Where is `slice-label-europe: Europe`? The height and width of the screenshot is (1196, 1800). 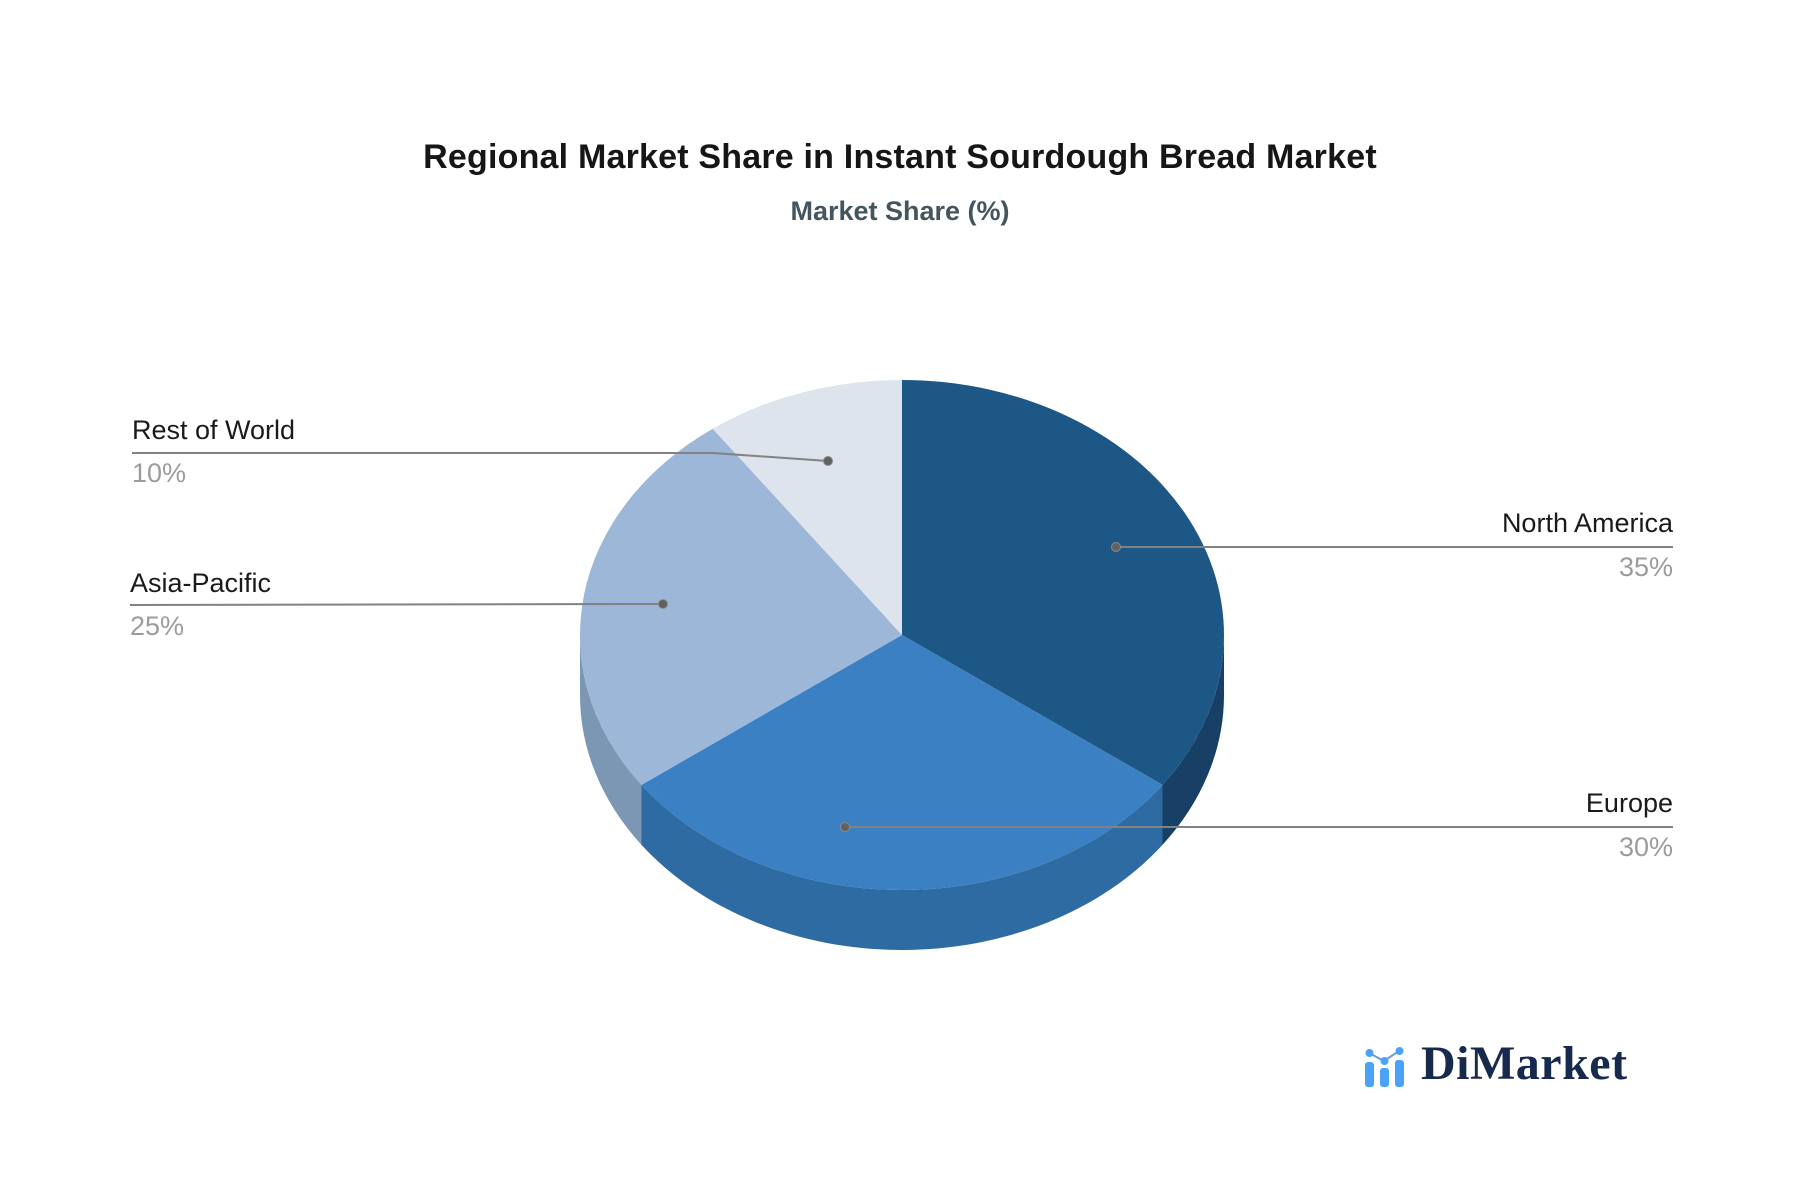 slice-label-europe: Europe is located at coordinates (1629, 803).